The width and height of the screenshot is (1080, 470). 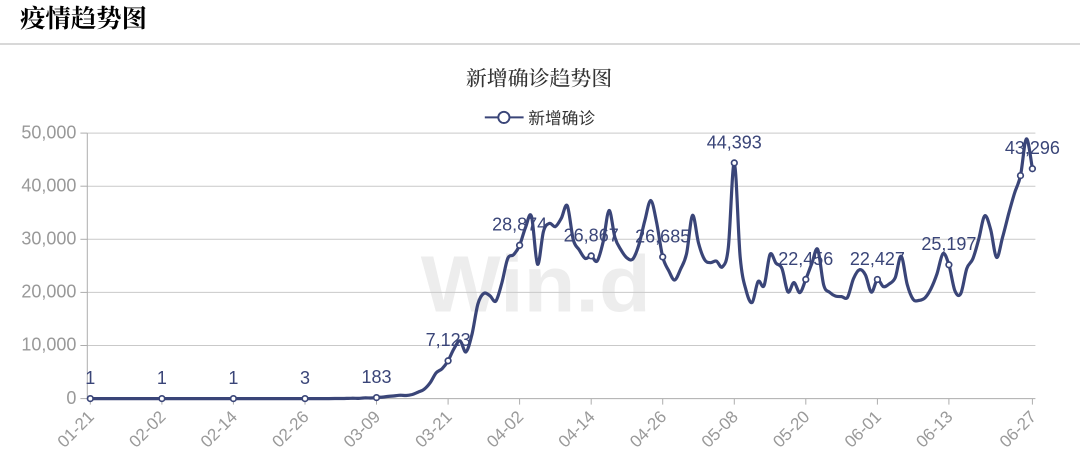 What do you see at coordinates (1032, 148) in the screenshot?
I see `svg-text: 43,296` at bounding box center [1032, 148].